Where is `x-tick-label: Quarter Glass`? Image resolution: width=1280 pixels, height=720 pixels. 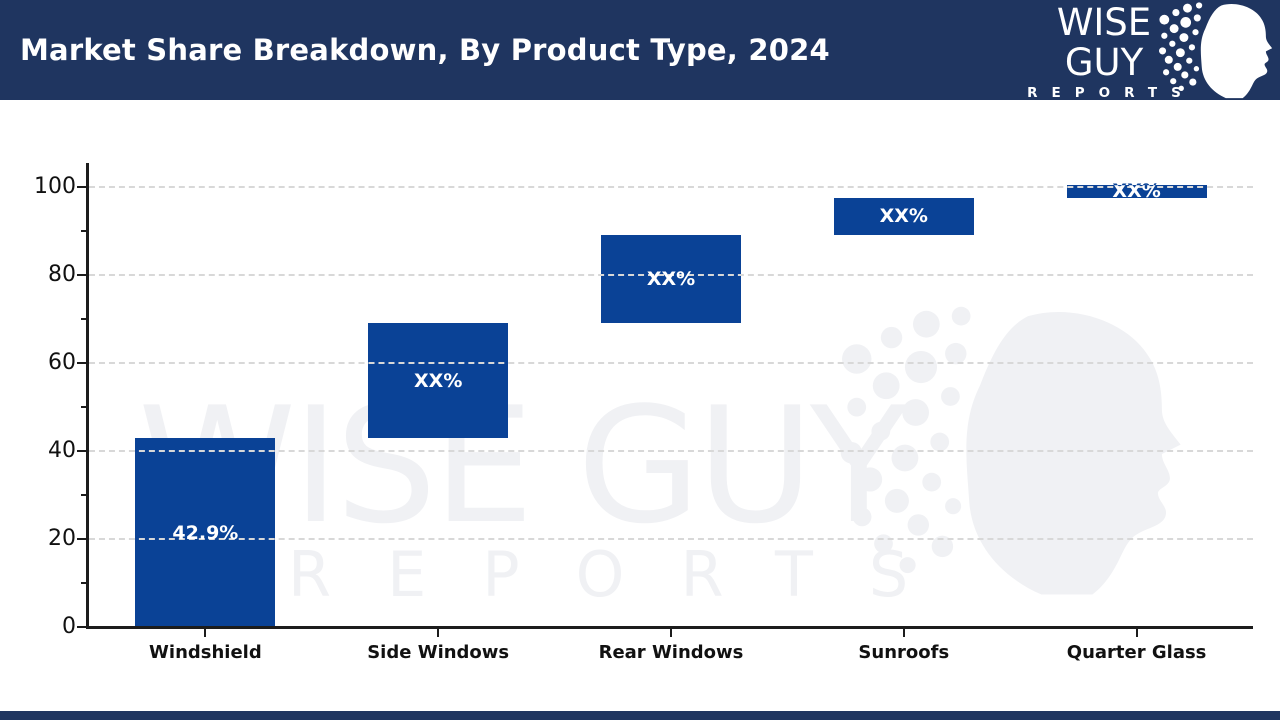
x-tick-label: Quarter Glass is located at coordinates (1136, 652).